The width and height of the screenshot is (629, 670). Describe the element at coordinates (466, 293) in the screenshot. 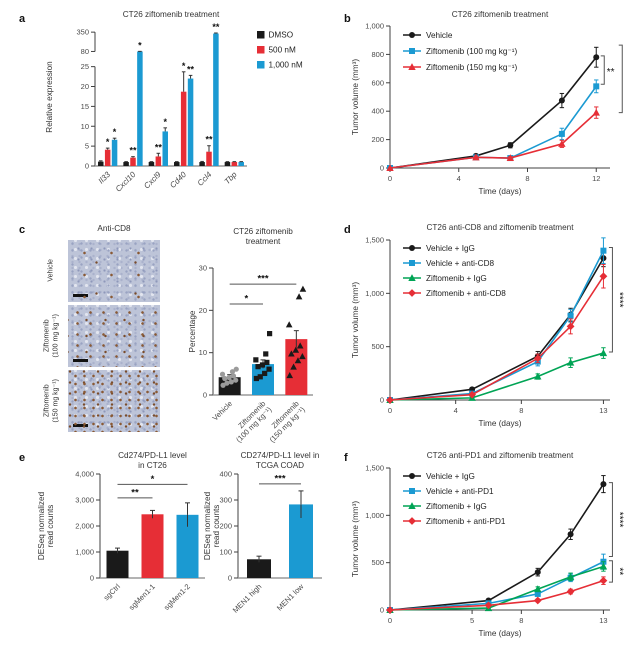

I see `svg-text: Ziftomenib + anti-CD8` at that location.